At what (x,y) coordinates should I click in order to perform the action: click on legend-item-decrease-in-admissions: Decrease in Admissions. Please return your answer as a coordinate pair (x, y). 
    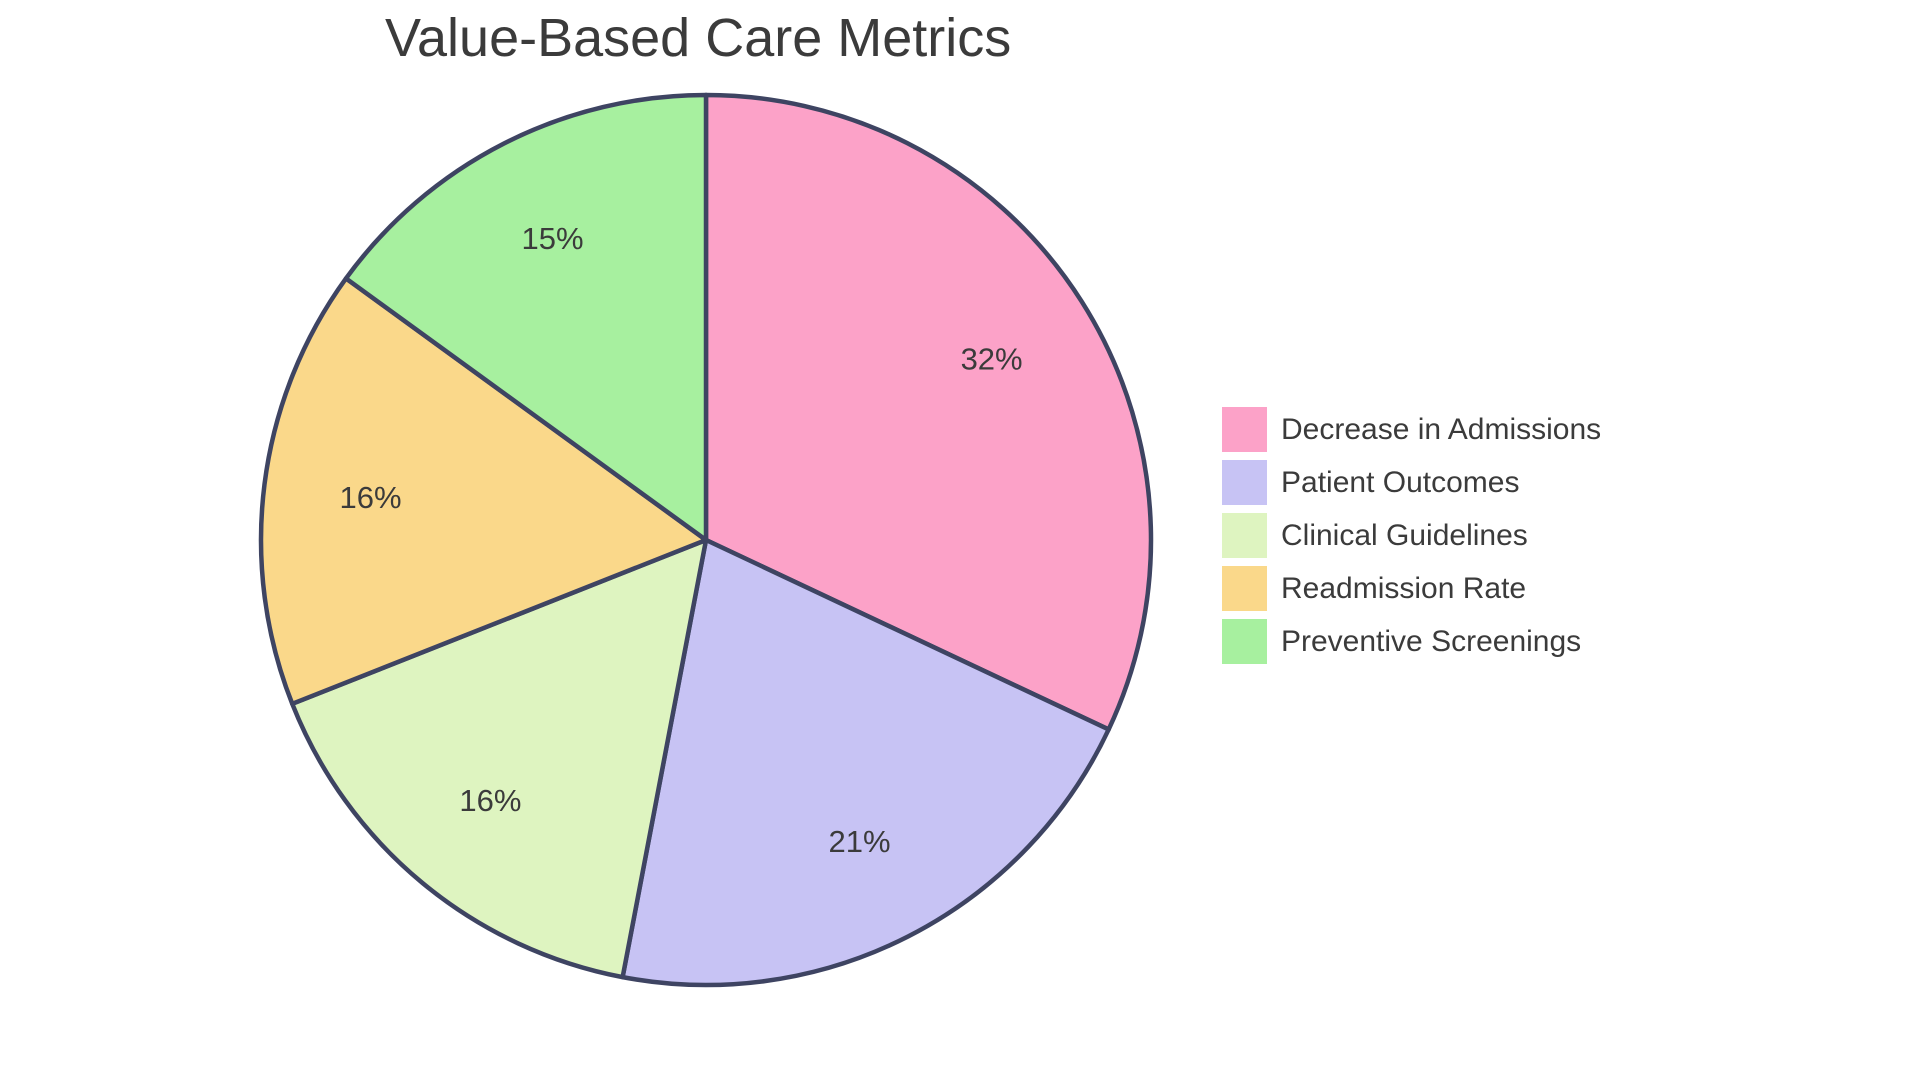
    Looking at the image, I should click on (1411, 429).